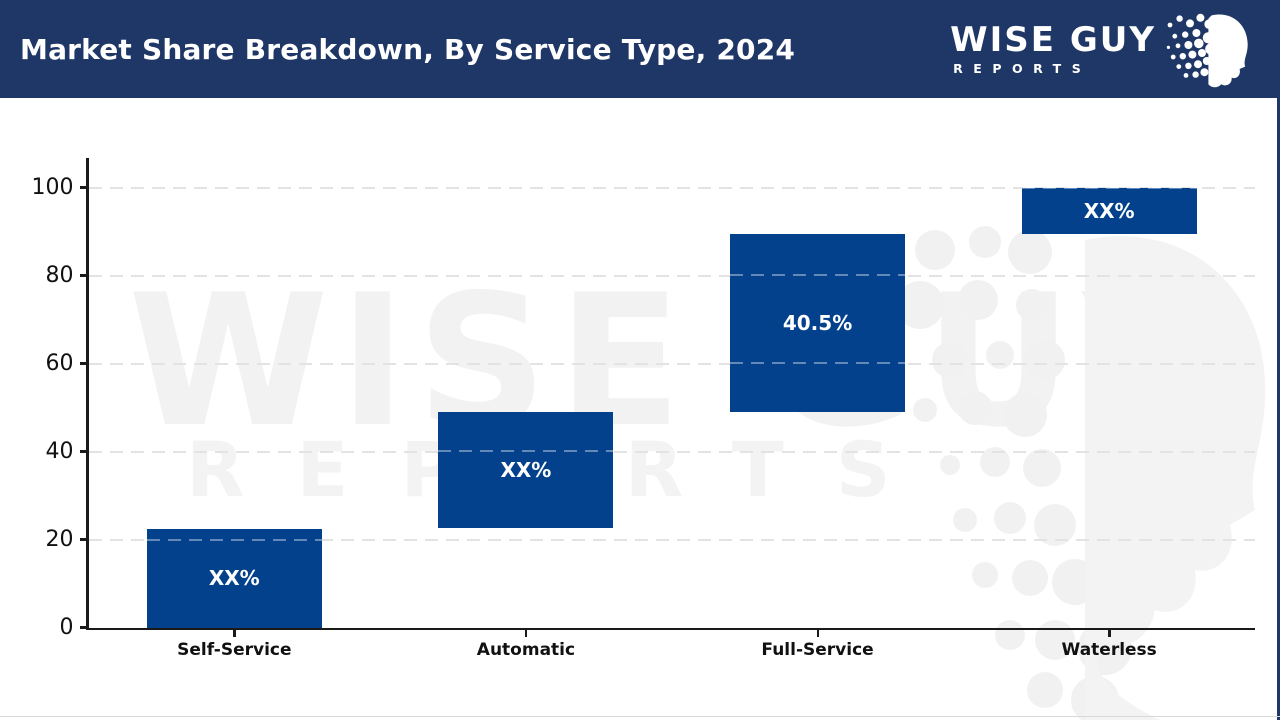 The height and width of the screenshot is (720, 1280). What do you see at coordinates (234, 650) in the screenshot?
I see `x-category-label-self-service: Self-Service` at bounding box center [234, 650].